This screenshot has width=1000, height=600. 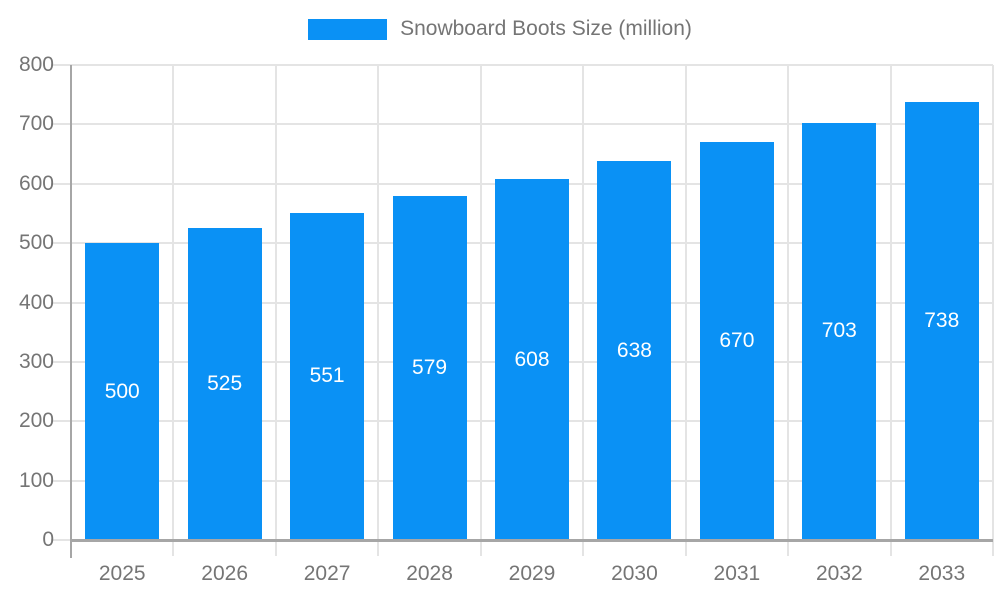 I want to click on bar-value-label: 638, so click(x=634, y=350).